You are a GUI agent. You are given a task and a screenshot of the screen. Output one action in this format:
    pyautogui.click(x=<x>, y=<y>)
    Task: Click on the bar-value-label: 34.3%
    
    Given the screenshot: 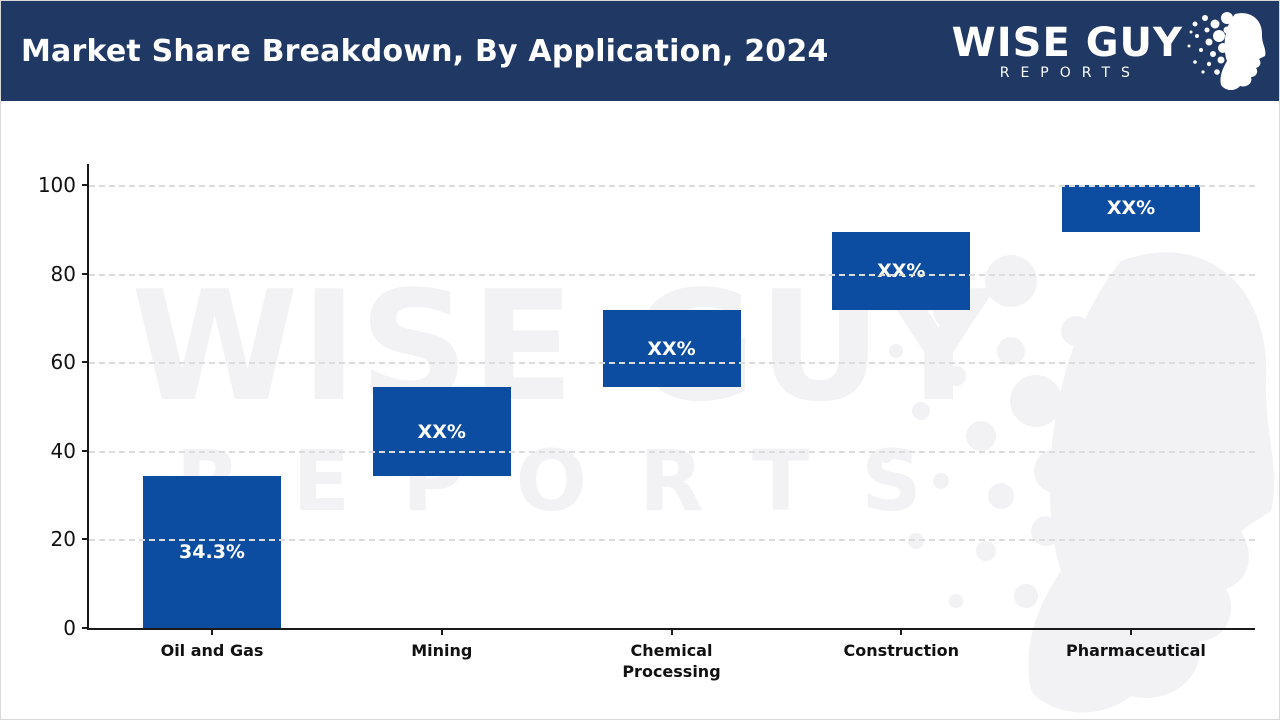 What is the action you would take?
    pyautogui.click(x=212, y=552)
    